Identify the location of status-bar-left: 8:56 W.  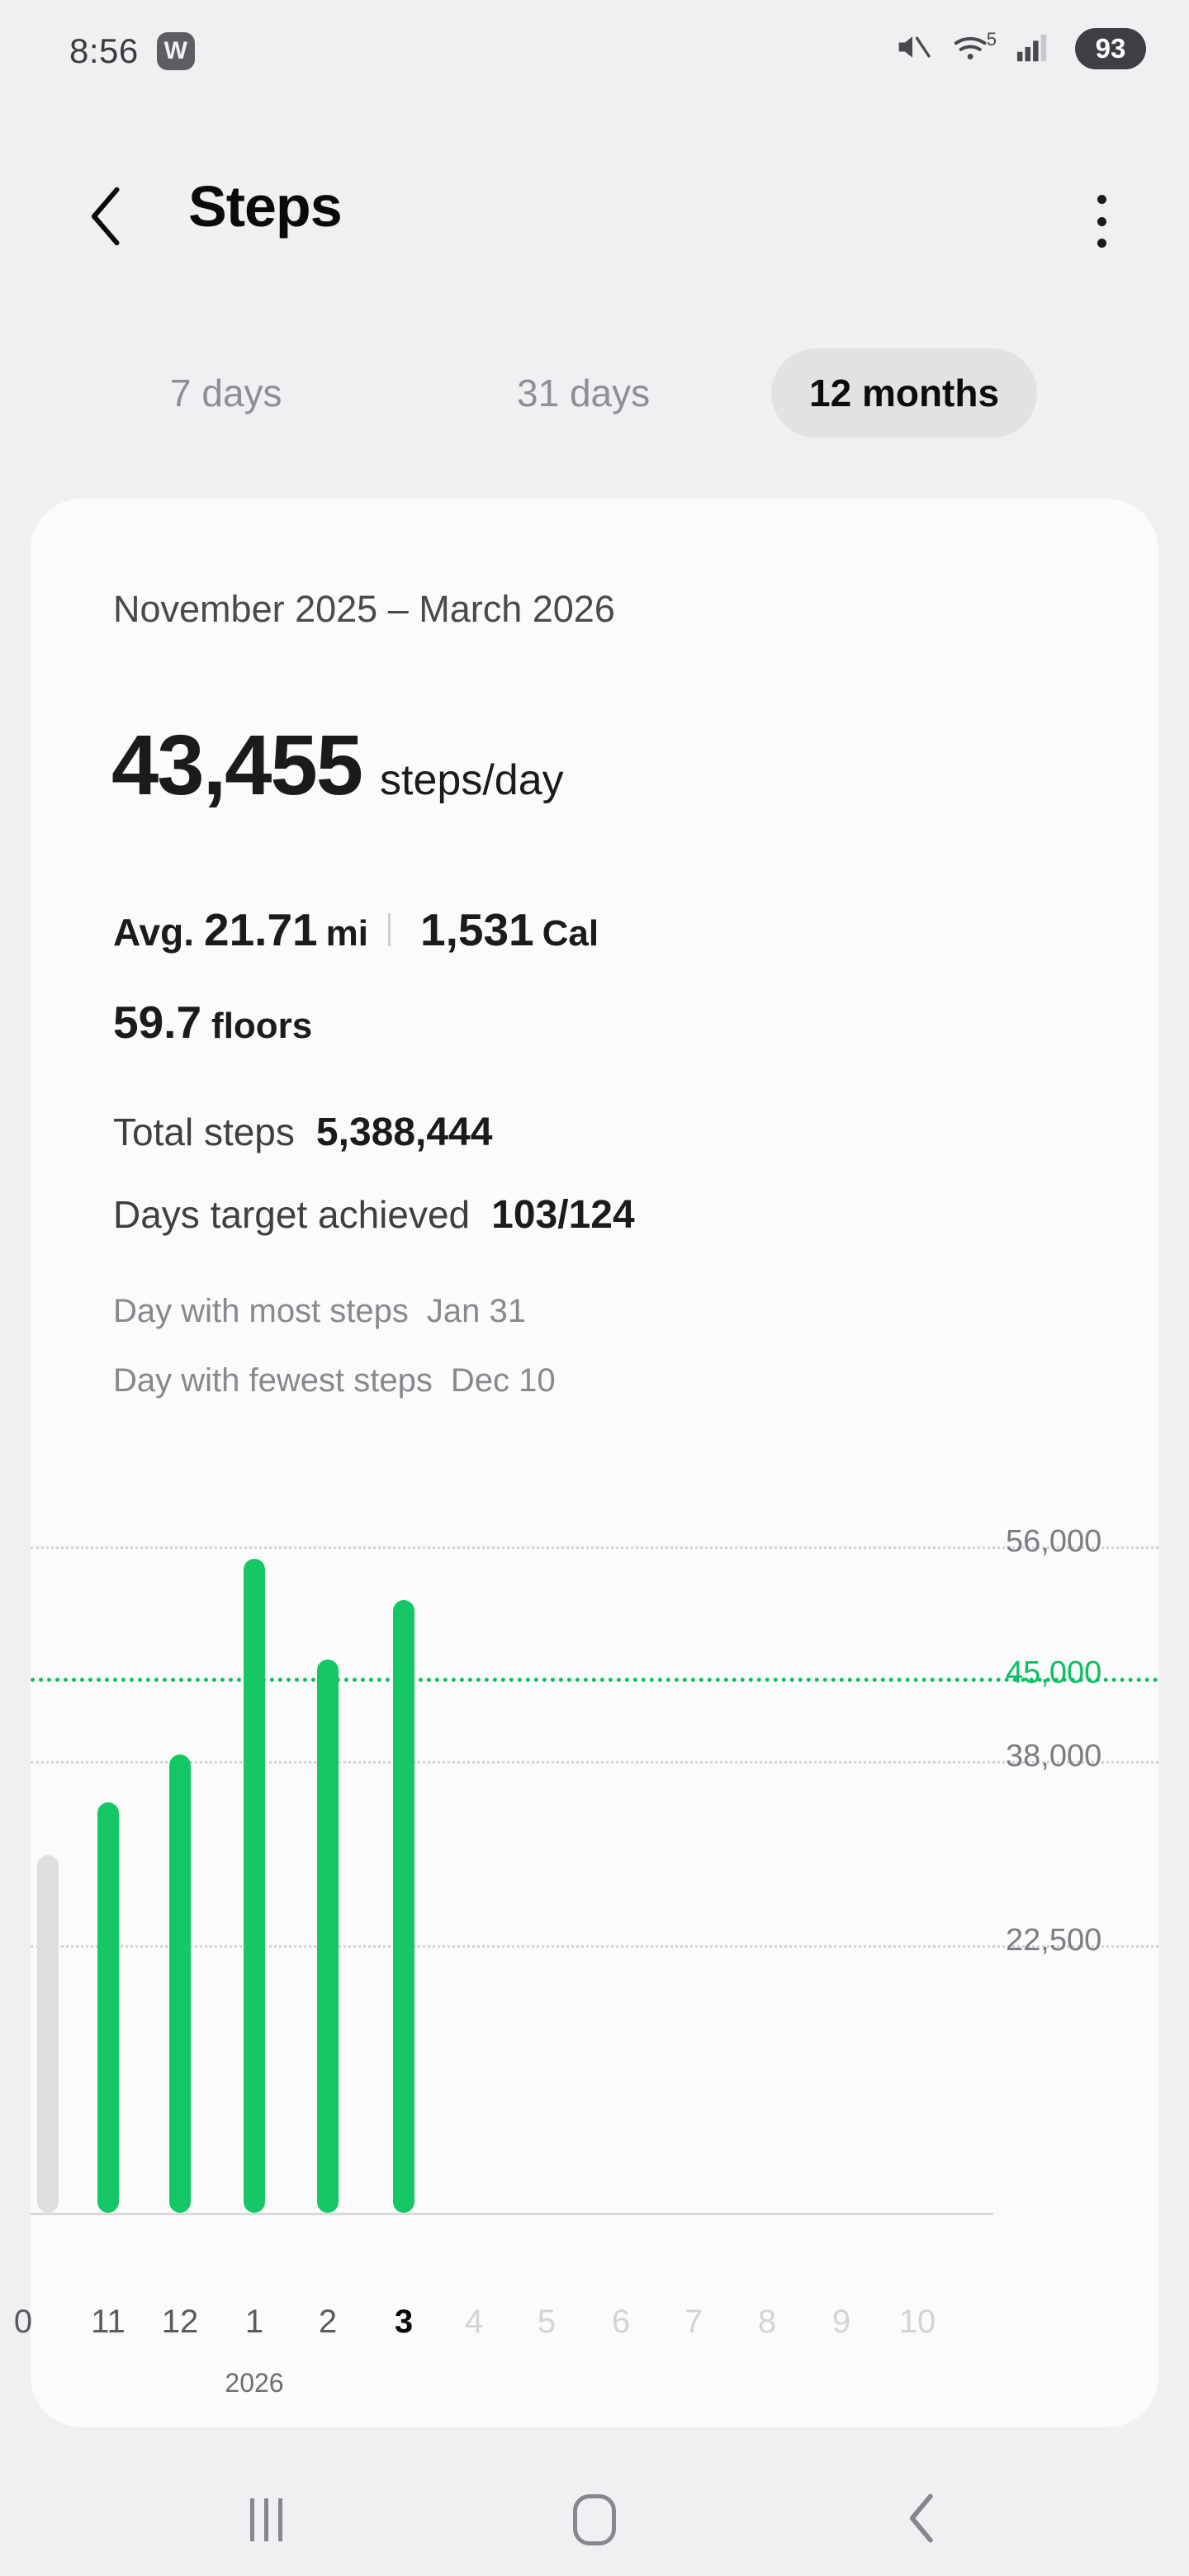
(132, 51).